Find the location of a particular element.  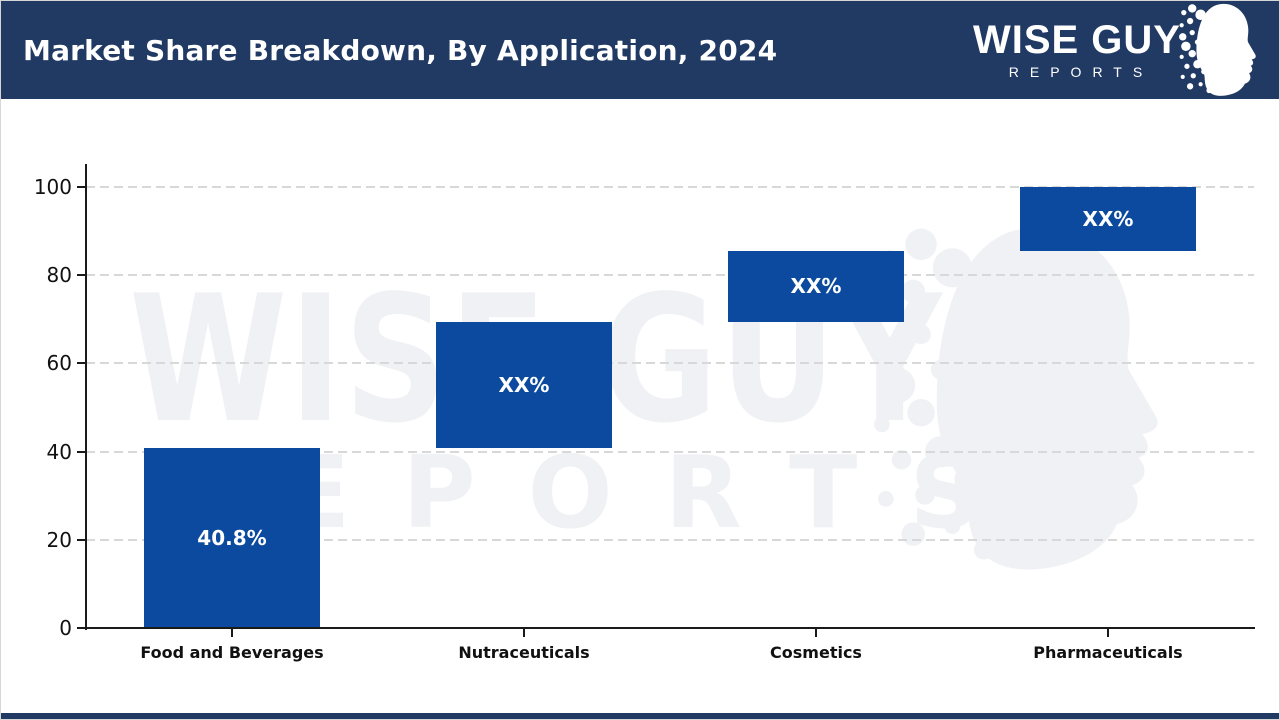

bar-pharmaceuticals: XX% is located at coordinates (1108, 219).